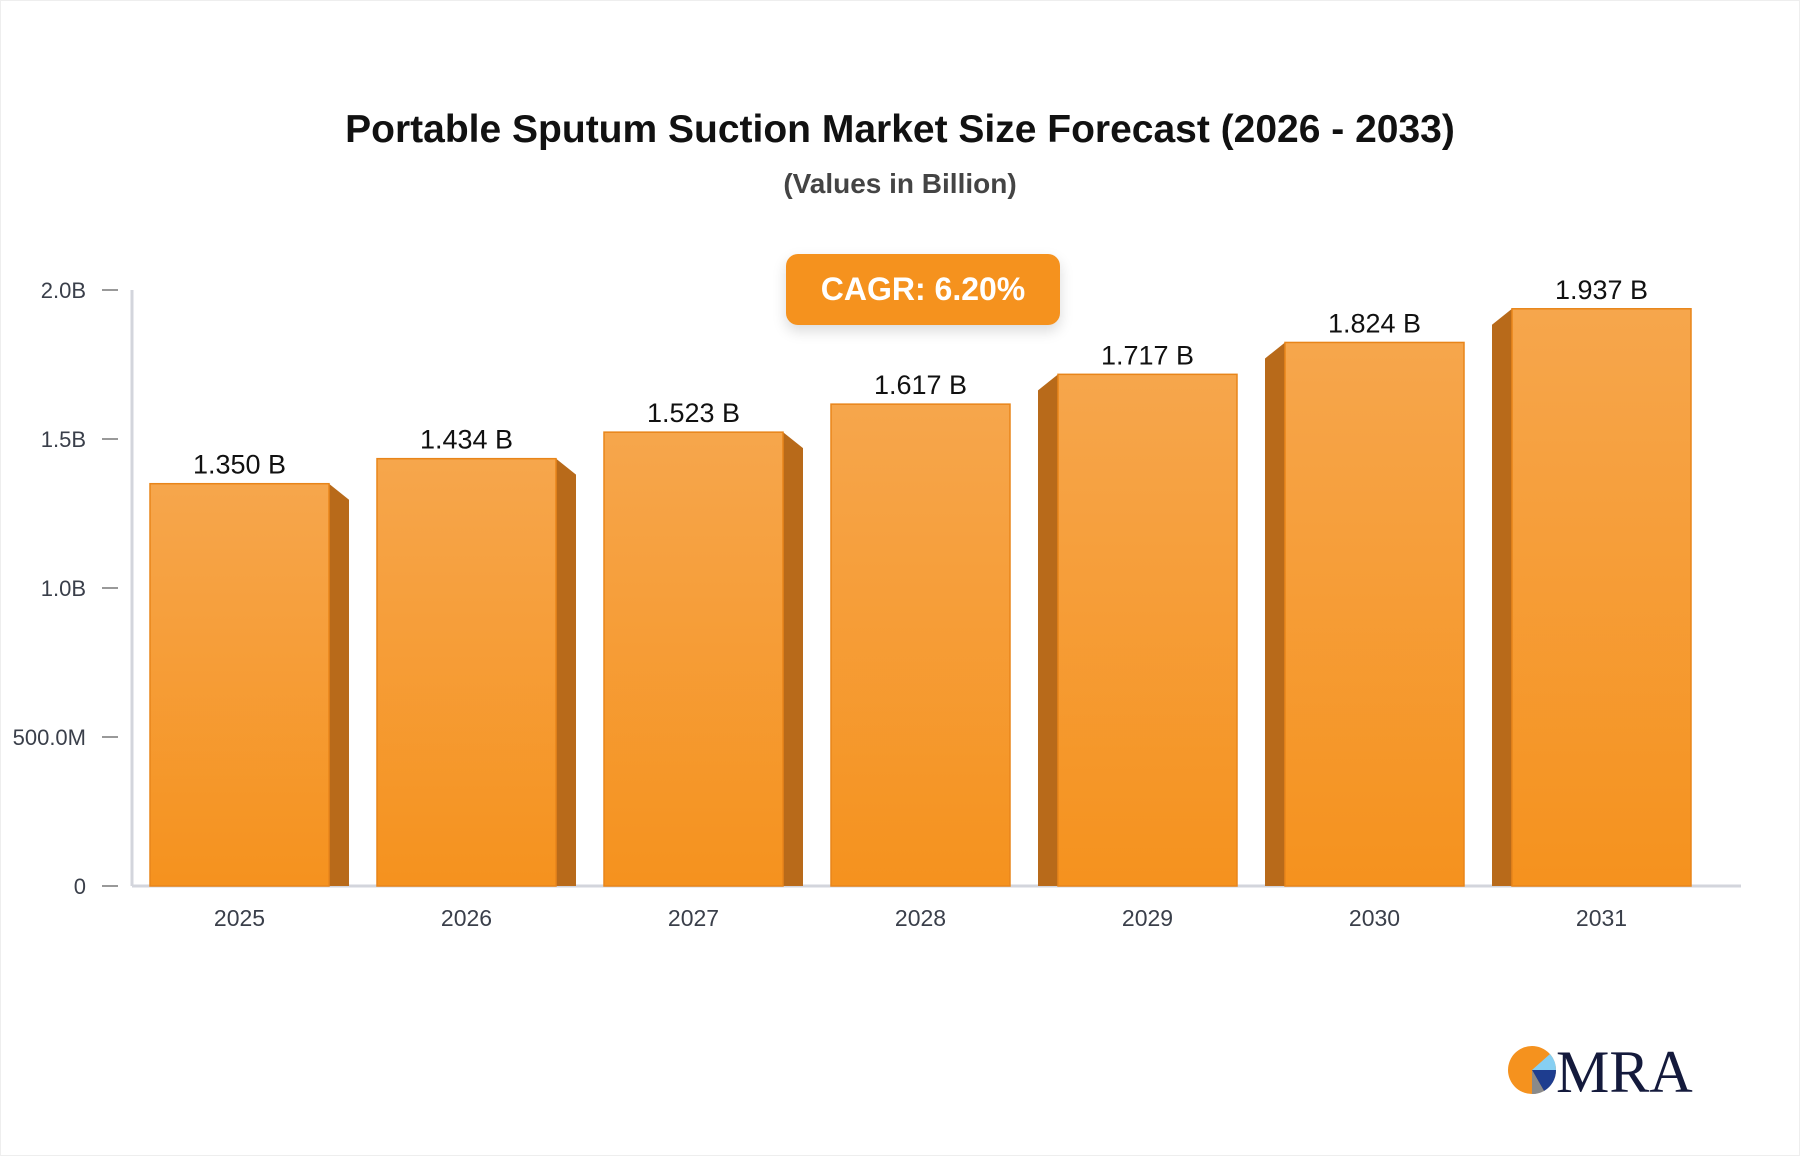 The height and width of the screenshot is (1156, 1800). Describe the element at coordinates (49, 737) in the screenshot. I see `y-tick-label: 500.0M` at that location.